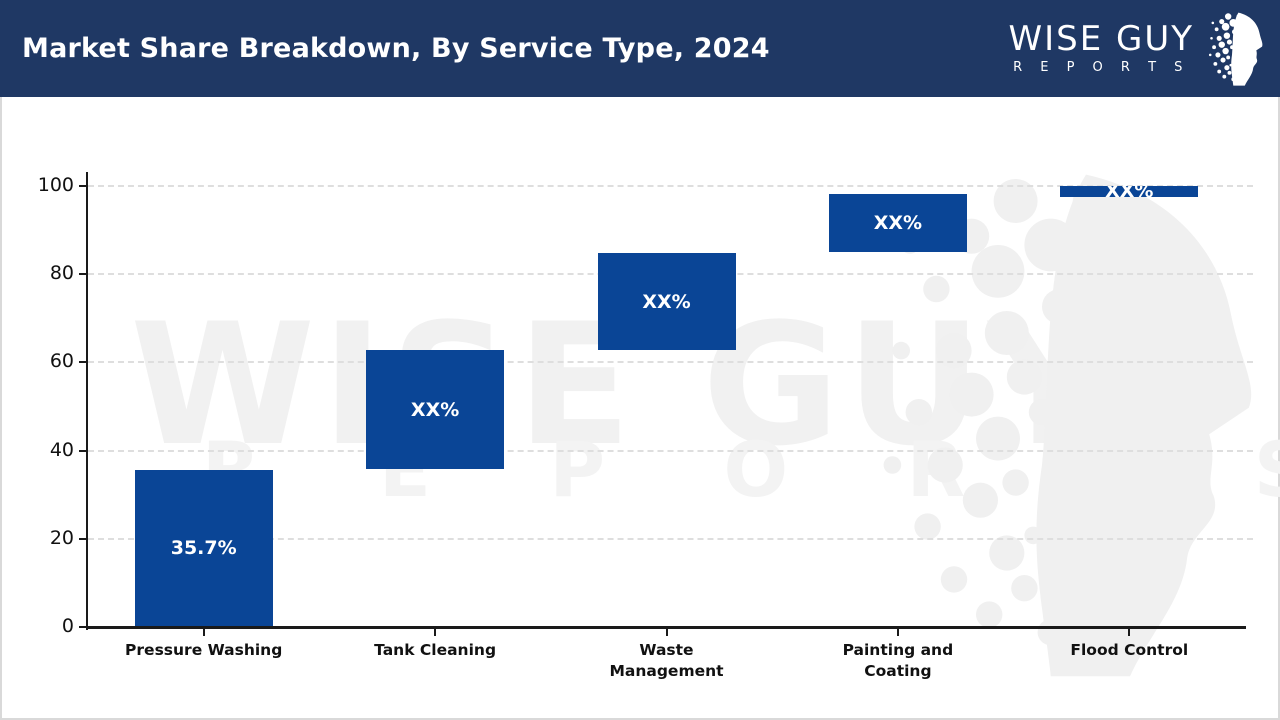 The width and height of the screenshot is (1280, 720). Describe the element at coordinates (1129, 650) in the screenshot. I see `x-category-label: Flood Control` at that location.